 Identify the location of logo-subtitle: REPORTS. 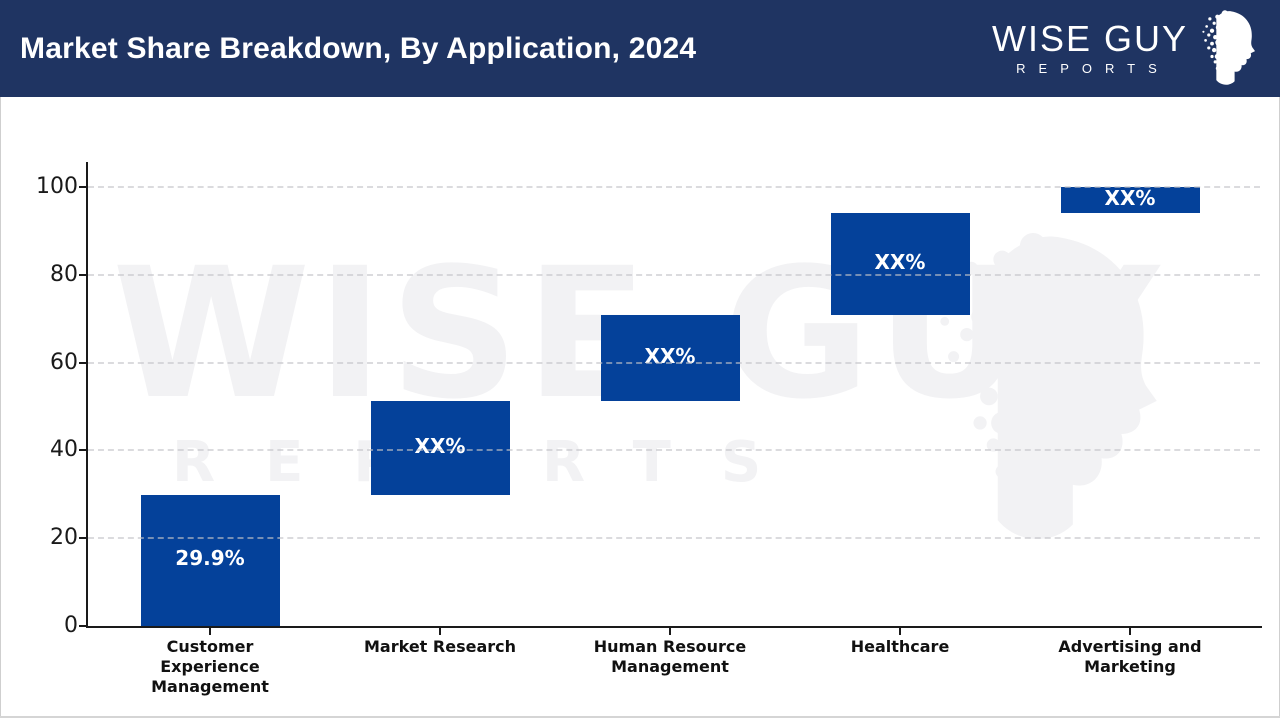
(1093, 68).